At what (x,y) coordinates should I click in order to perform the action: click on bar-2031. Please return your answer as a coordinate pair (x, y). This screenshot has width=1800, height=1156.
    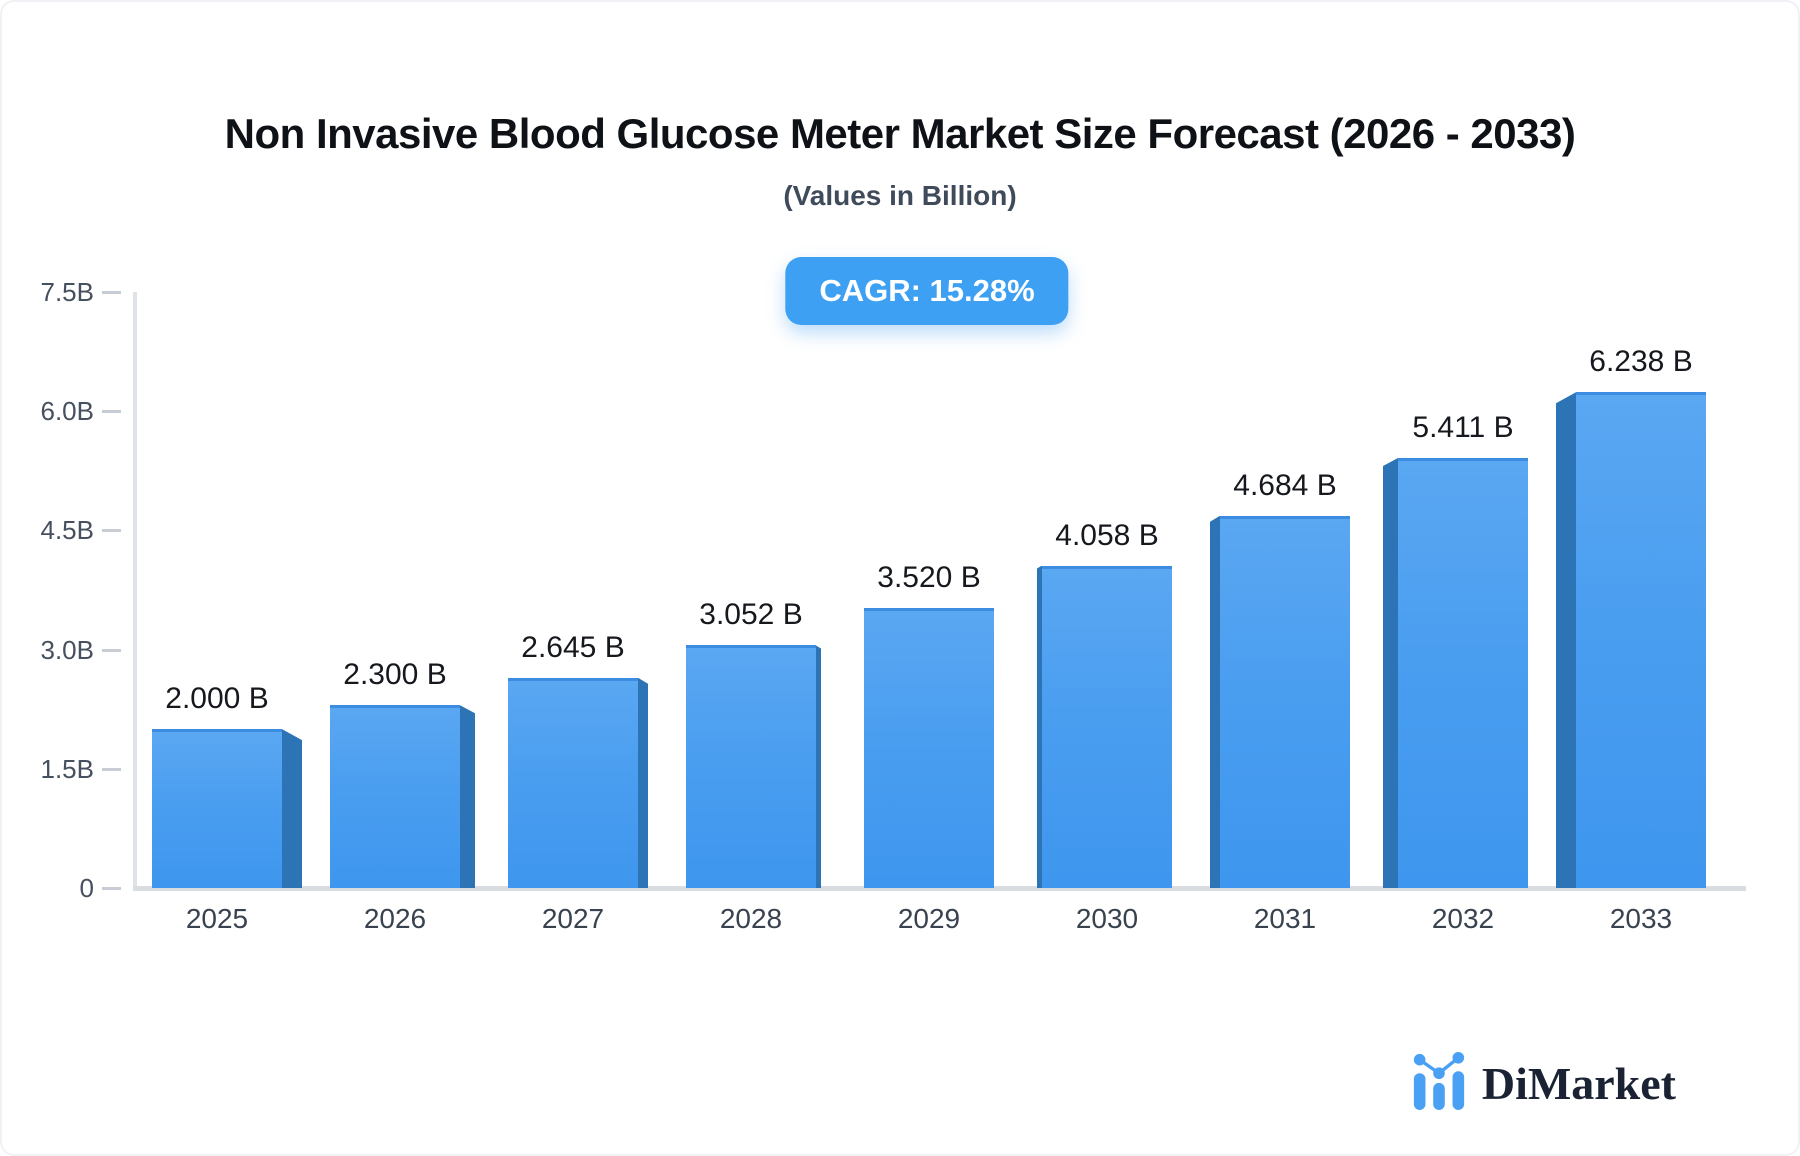
    Looking at the image, I should click on (1280, 701).